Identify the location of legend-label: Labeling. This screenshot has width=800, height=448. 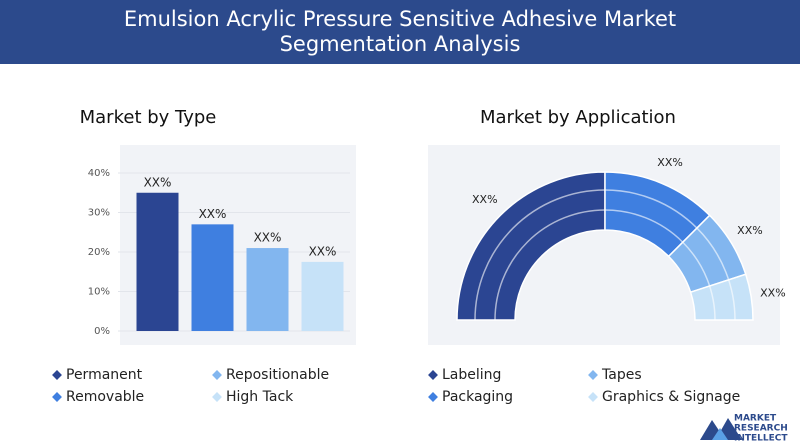
(471, 375).